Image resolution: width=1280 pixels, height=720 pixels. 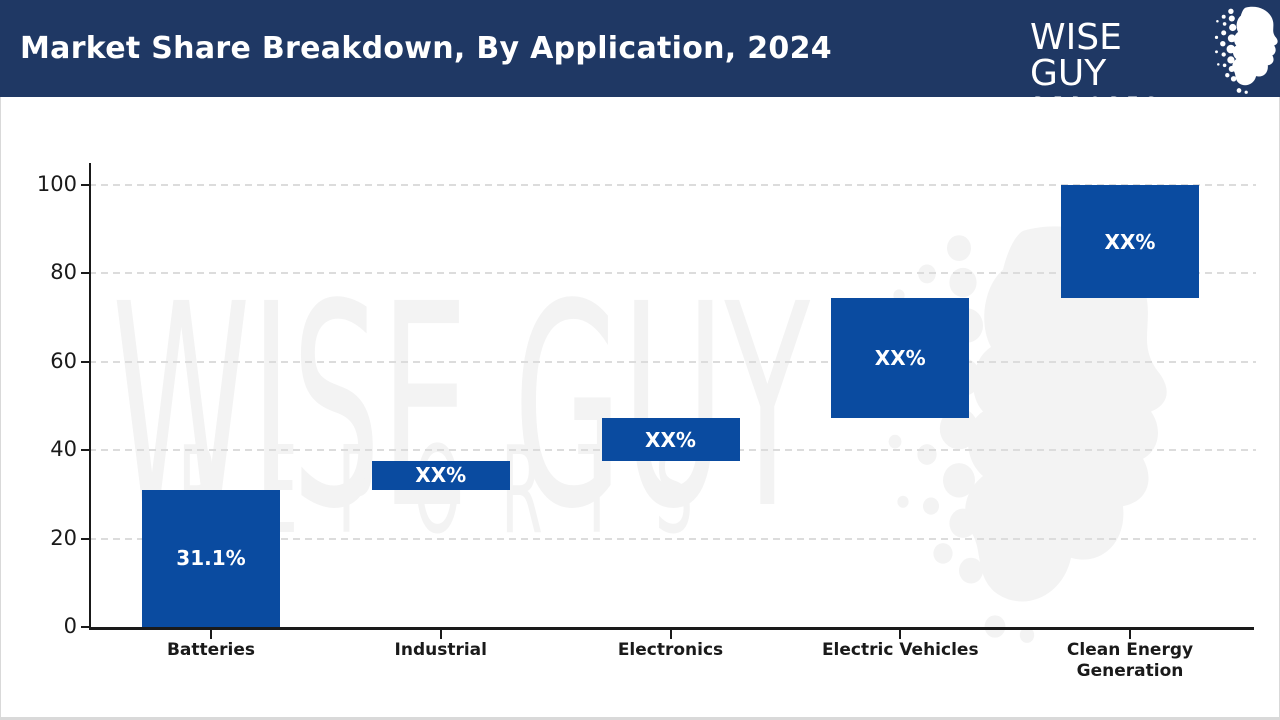 I want to click on logo-face-icon, so click(x=1246, y=50).